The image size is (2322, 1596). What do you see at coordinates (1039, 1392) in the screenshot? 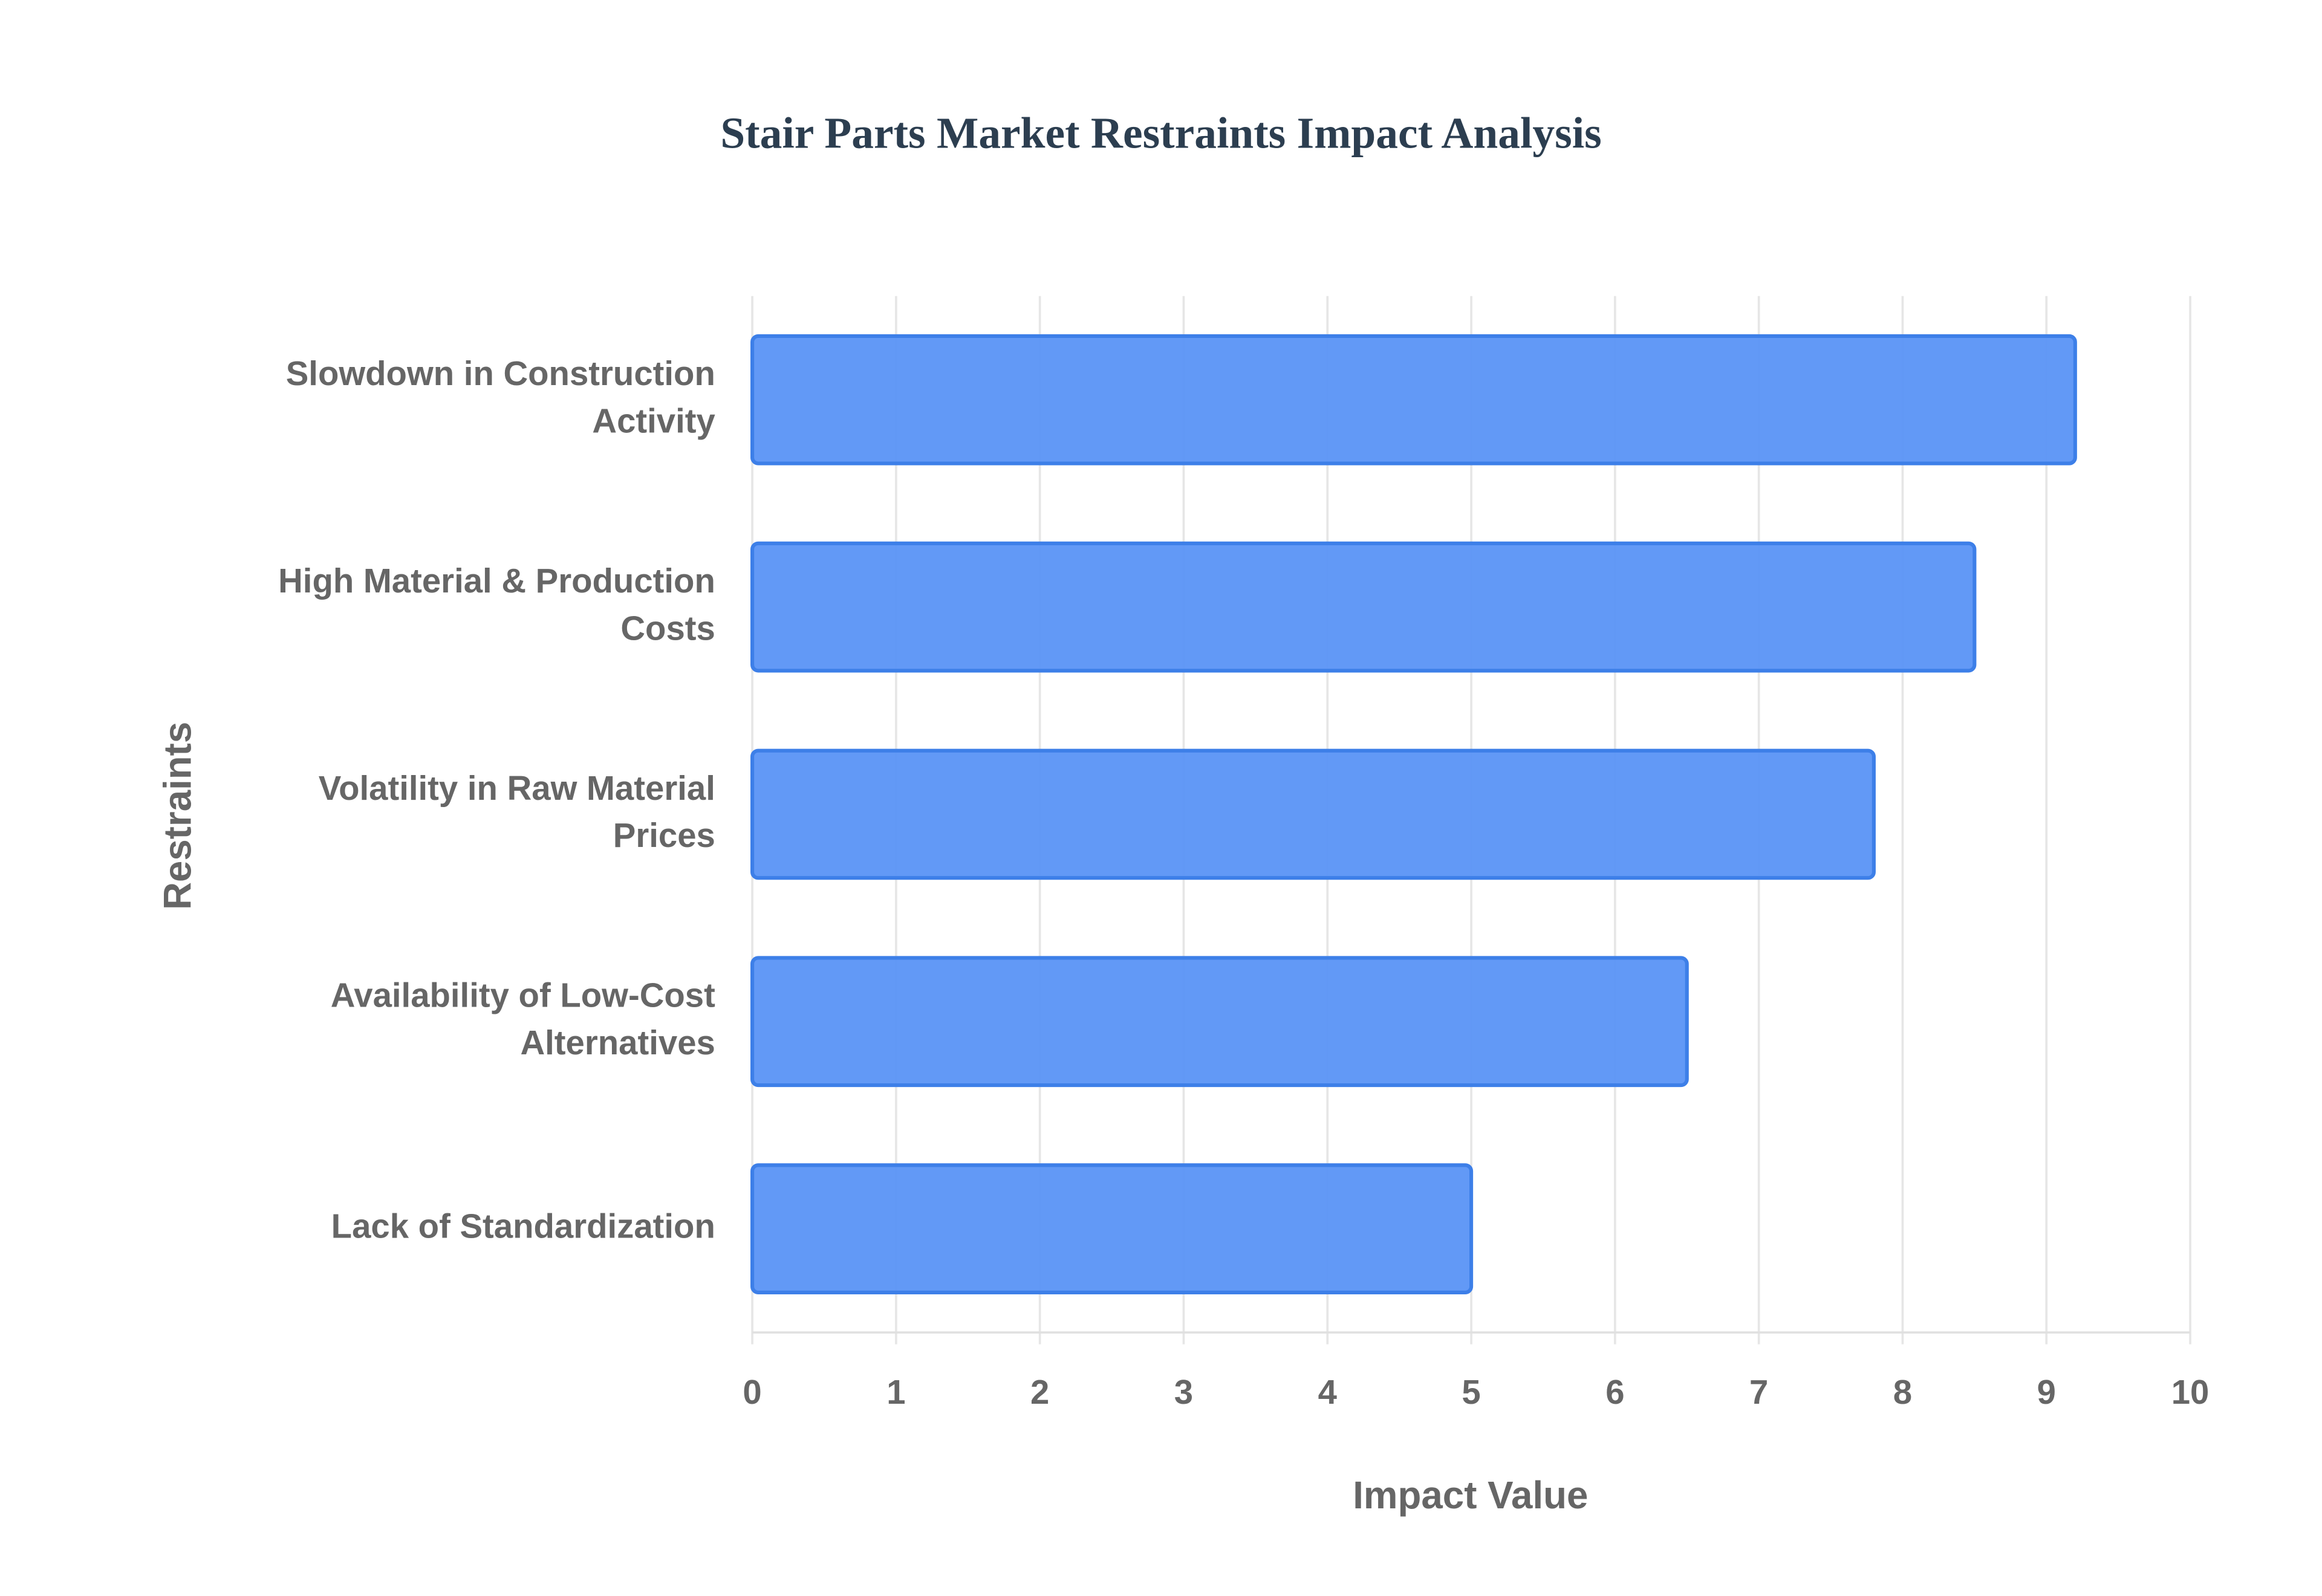
I see `x-tick-label: 2` at bounding box center [1039, 1392].